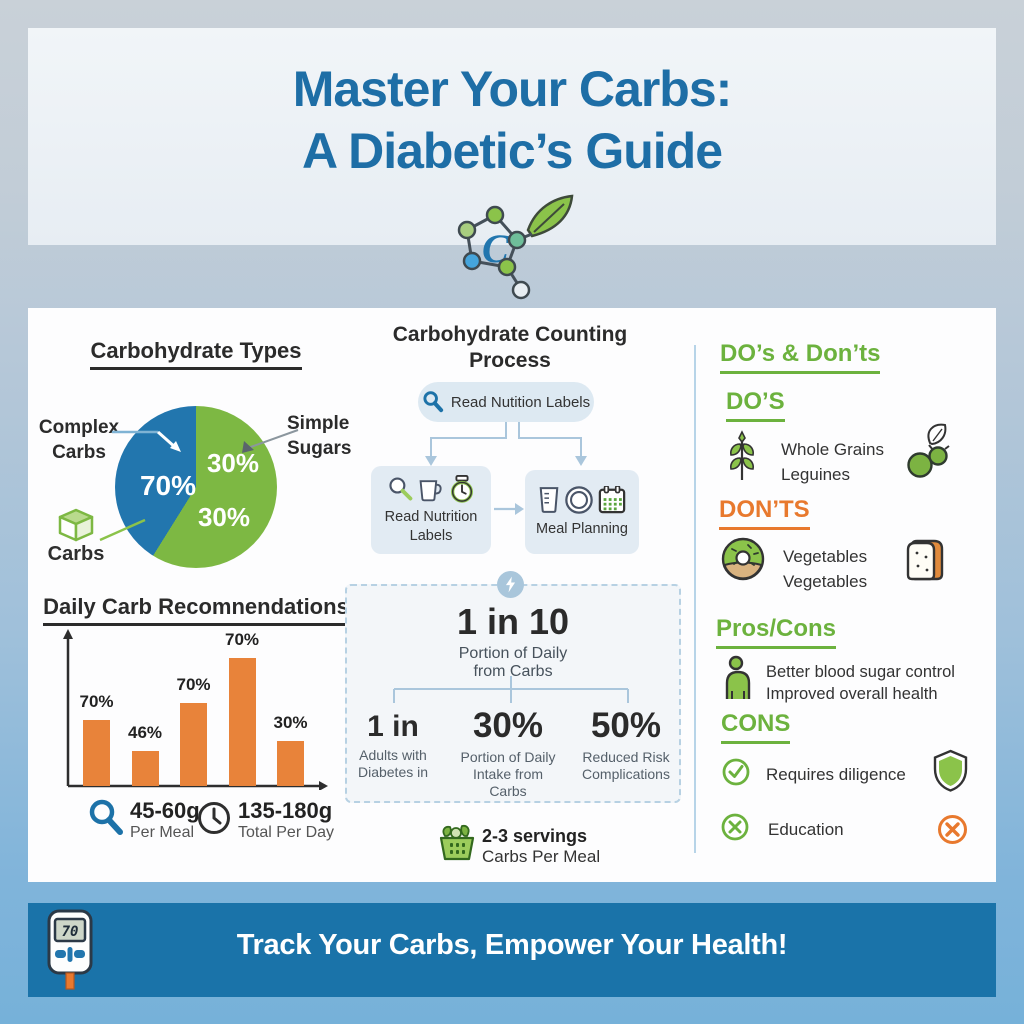  I want to click on cons-heading: CONS, so click(756, 727).